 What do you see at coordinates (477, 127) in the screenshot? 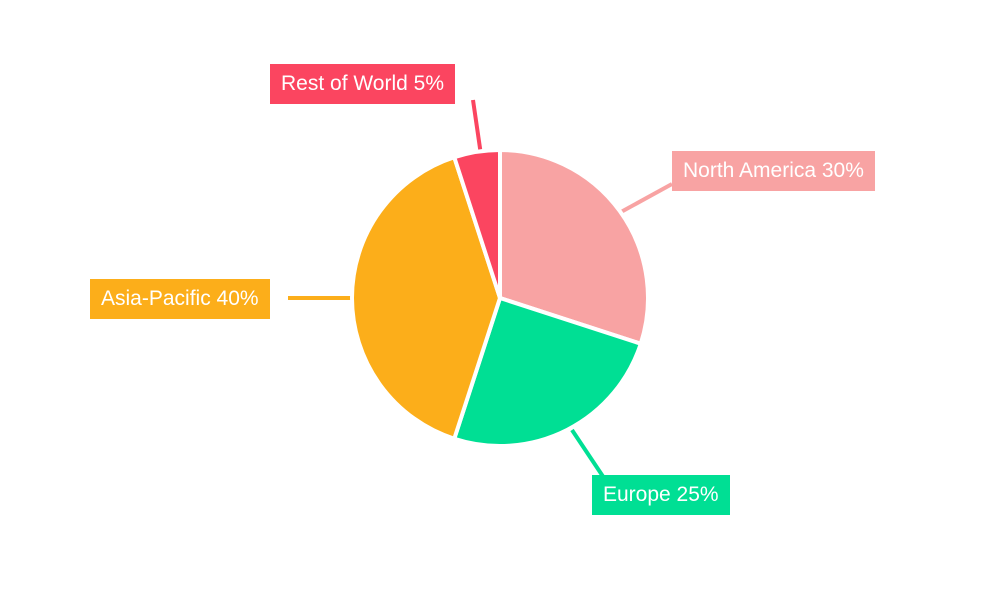
I see `leader-line-rest-of-world` at bounding box center [477, 127].